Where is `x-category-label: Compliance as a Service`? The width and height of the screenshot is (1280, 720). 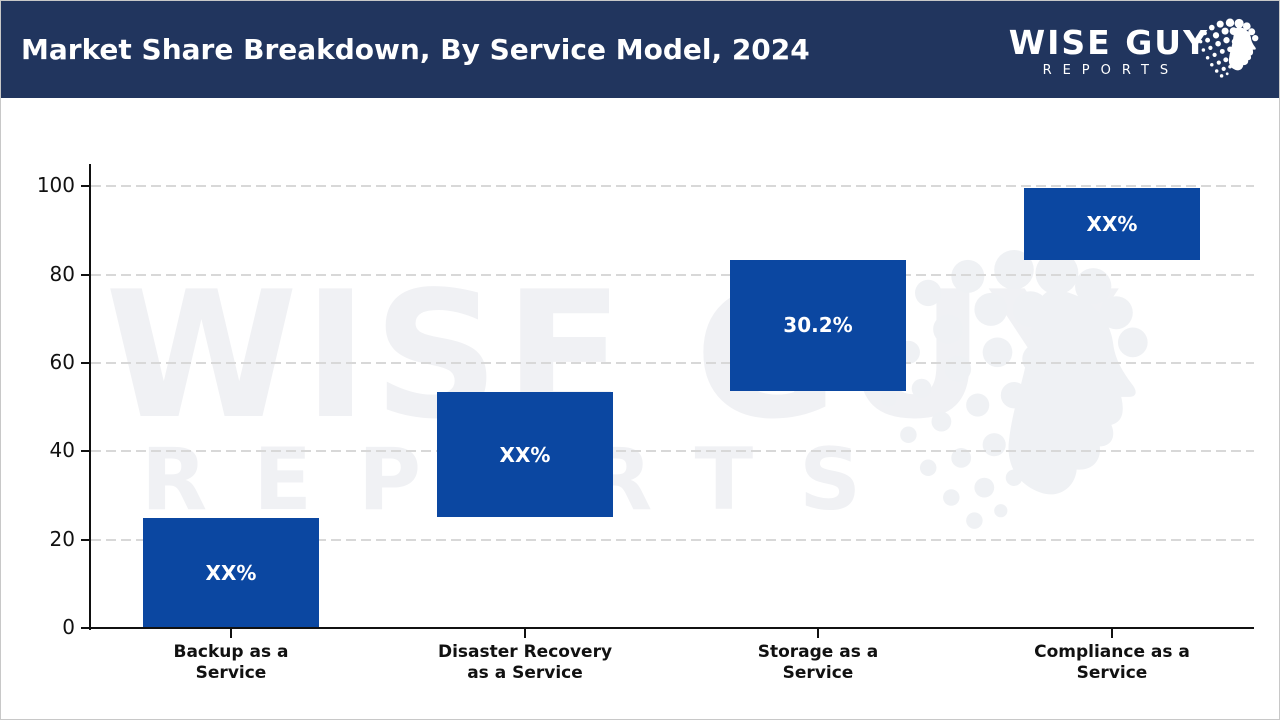 x-category-label: Compliance as a Service is located at coordinates (1112, 663).